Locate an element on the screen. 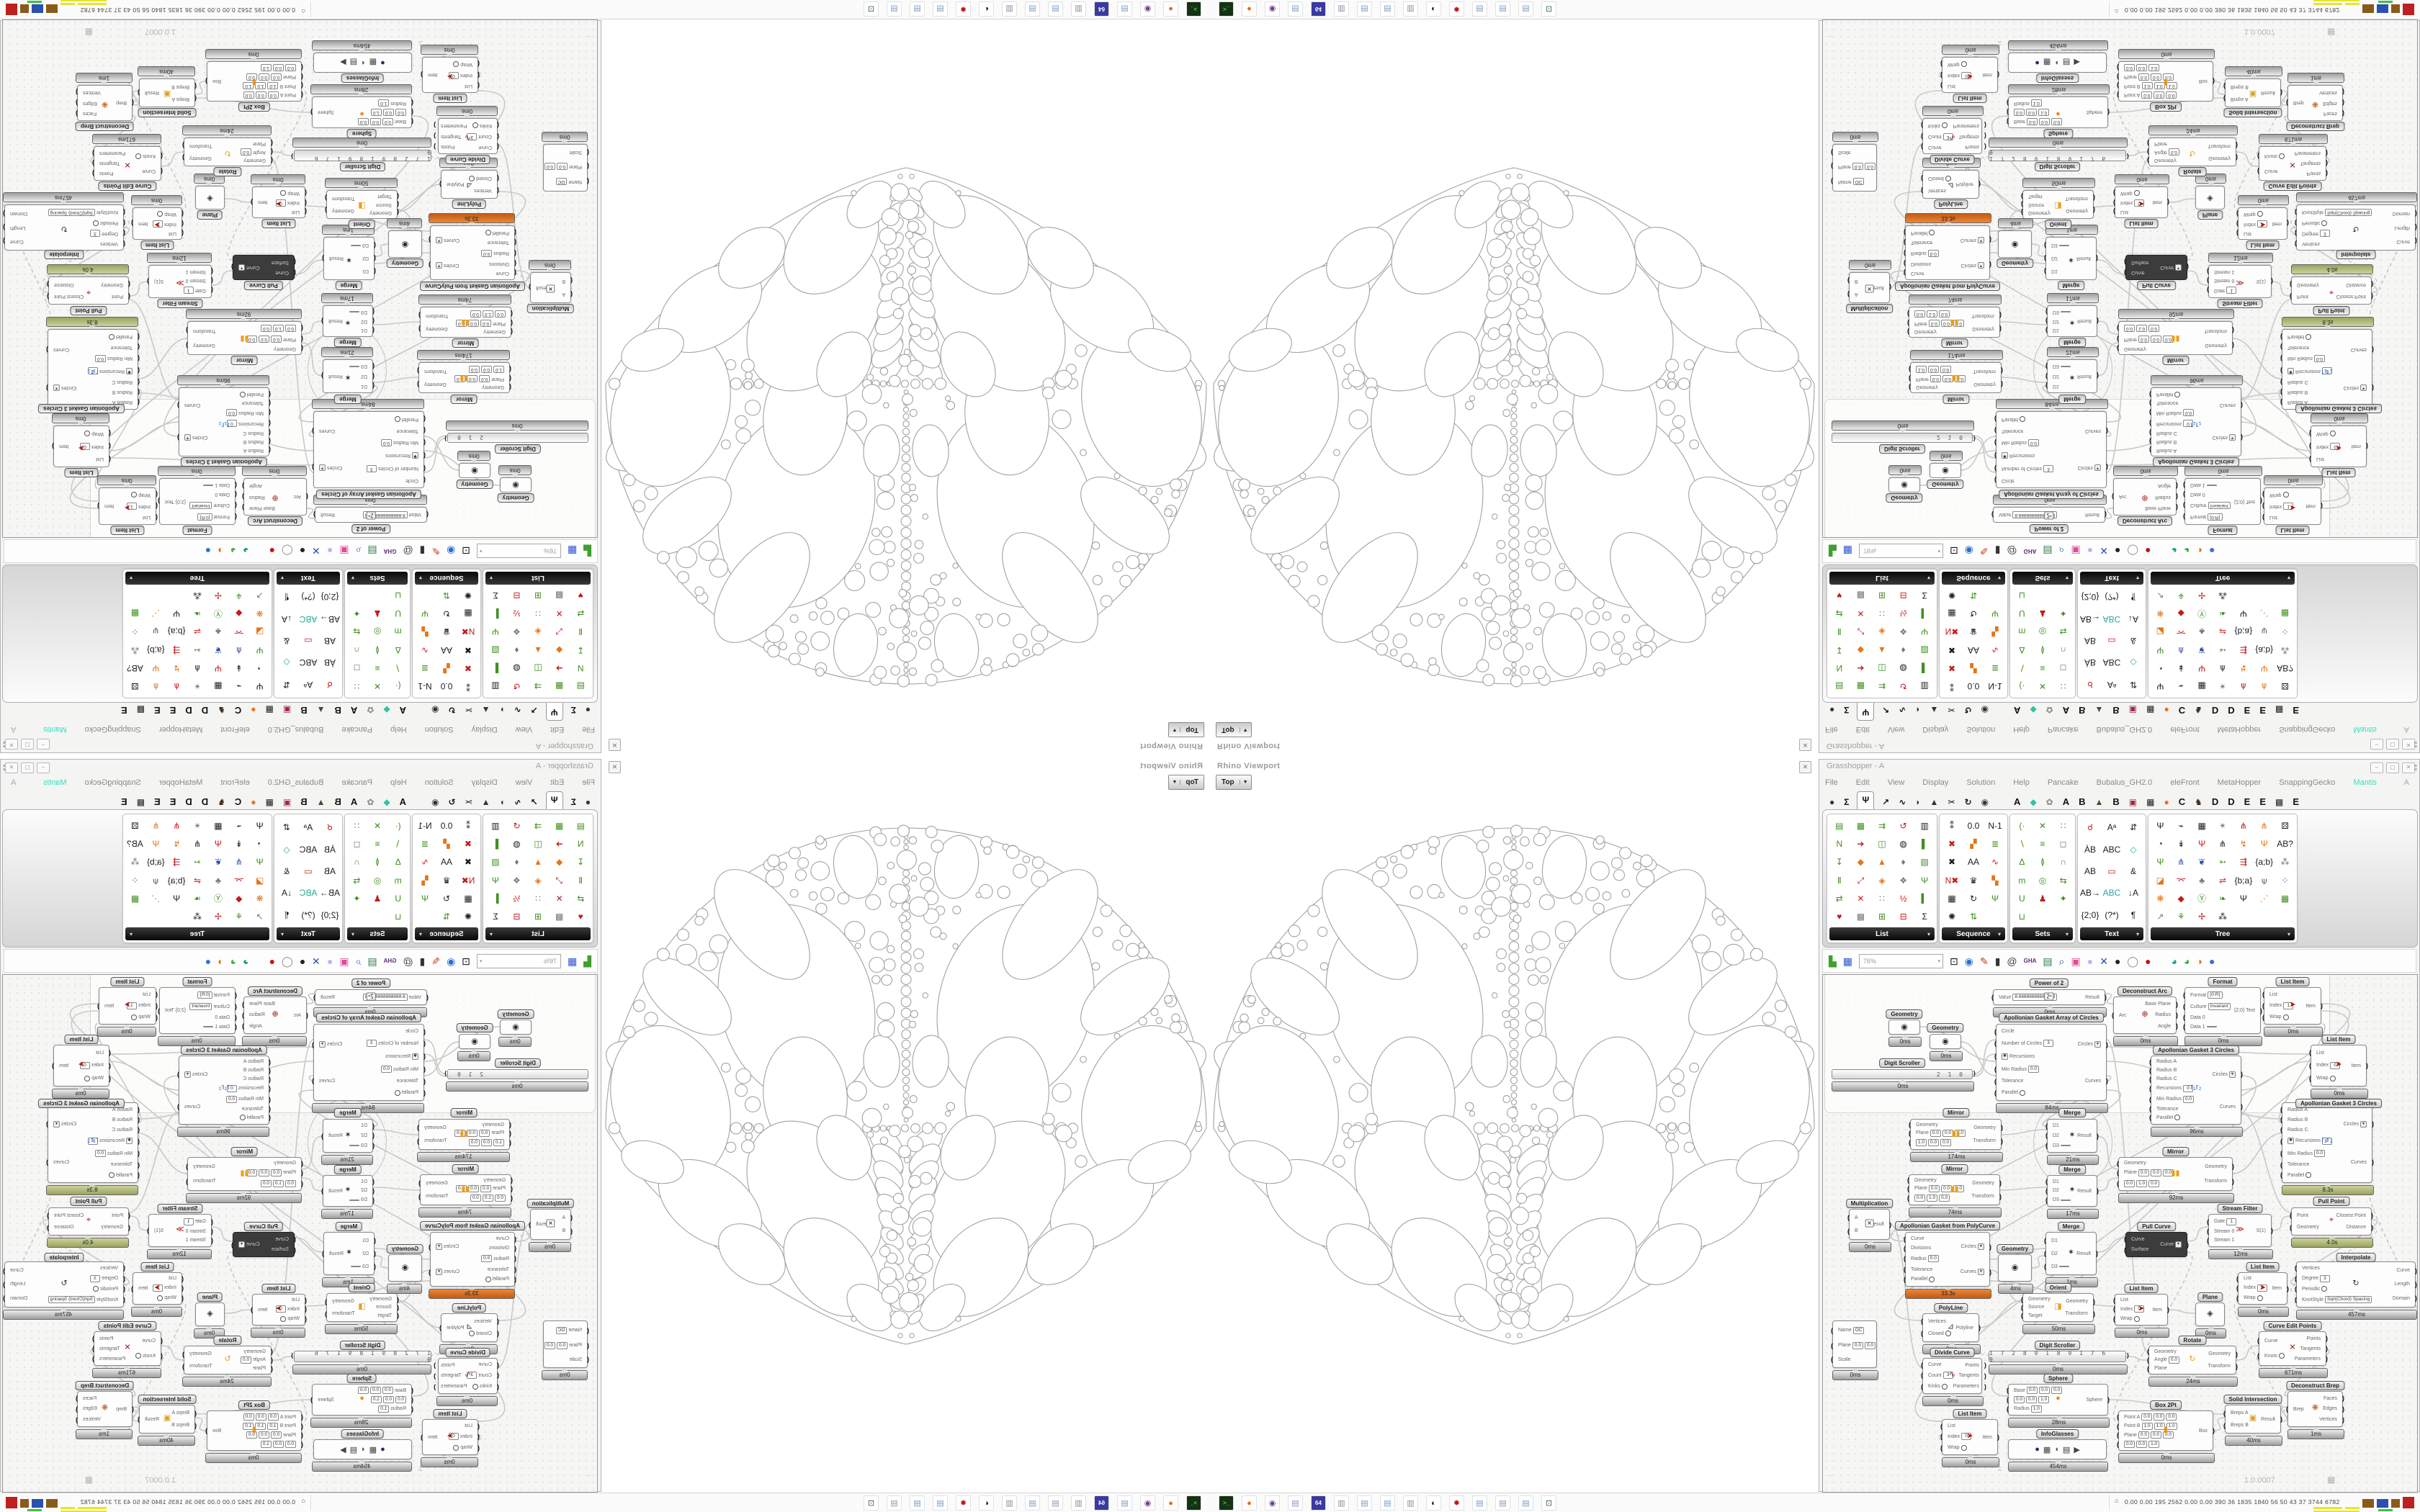  tab-plugin-d2: D is located at coordinates (2231, 710).